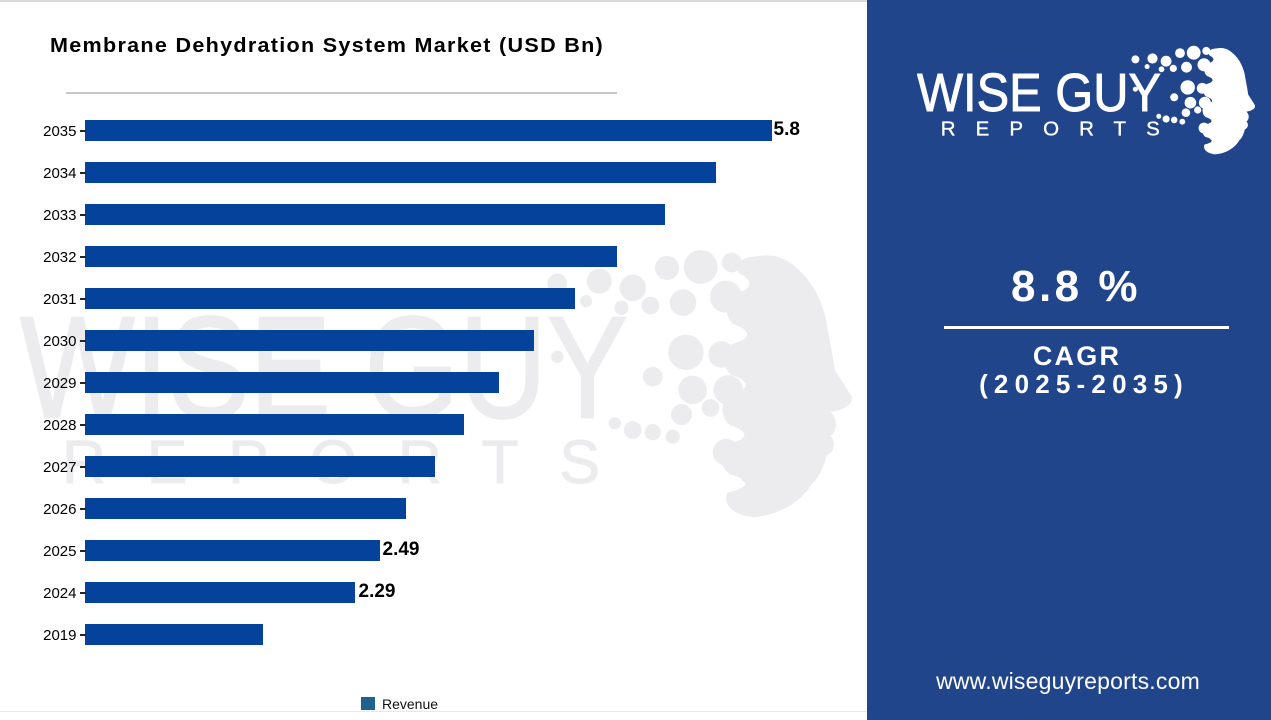 Image resolution: width=1271 pixels, height=720 pixels. What do you see at coordinates (1039, 93) in the screenshot?
I see `svg-text: WISE GUY` at bounding box center [1039, 93].